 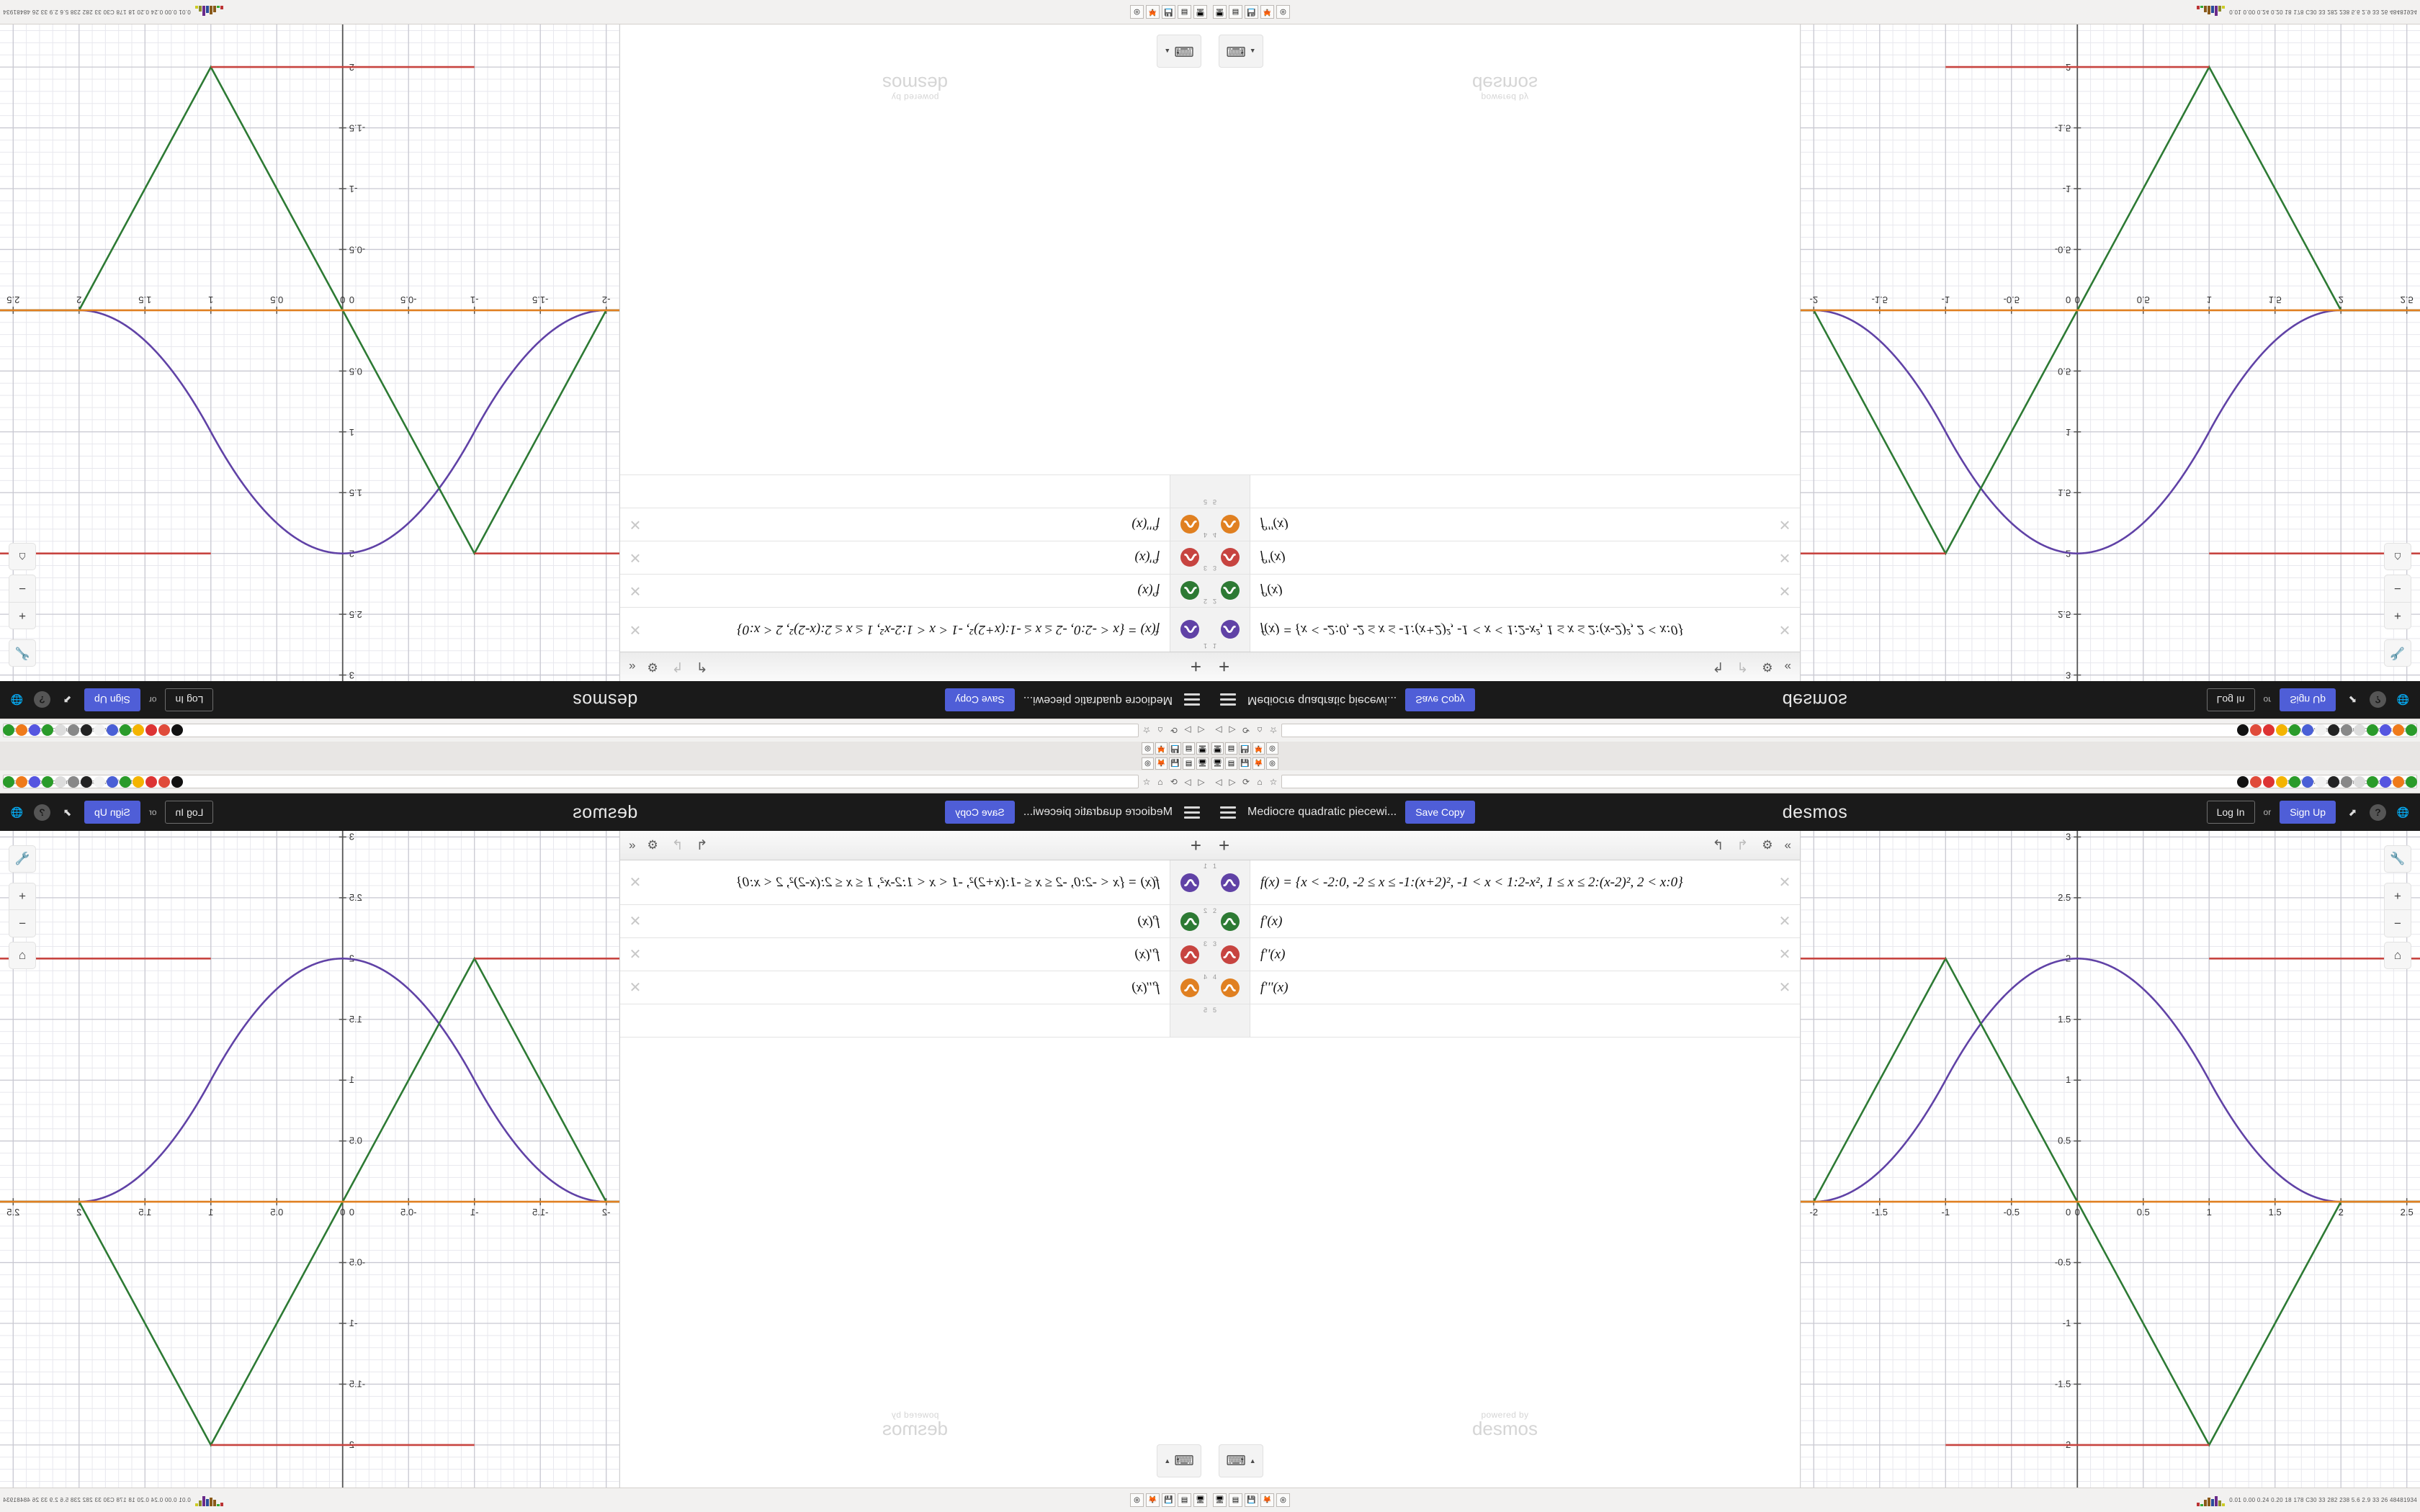 I want to click on green2-icon, so click(x=47, y=730).